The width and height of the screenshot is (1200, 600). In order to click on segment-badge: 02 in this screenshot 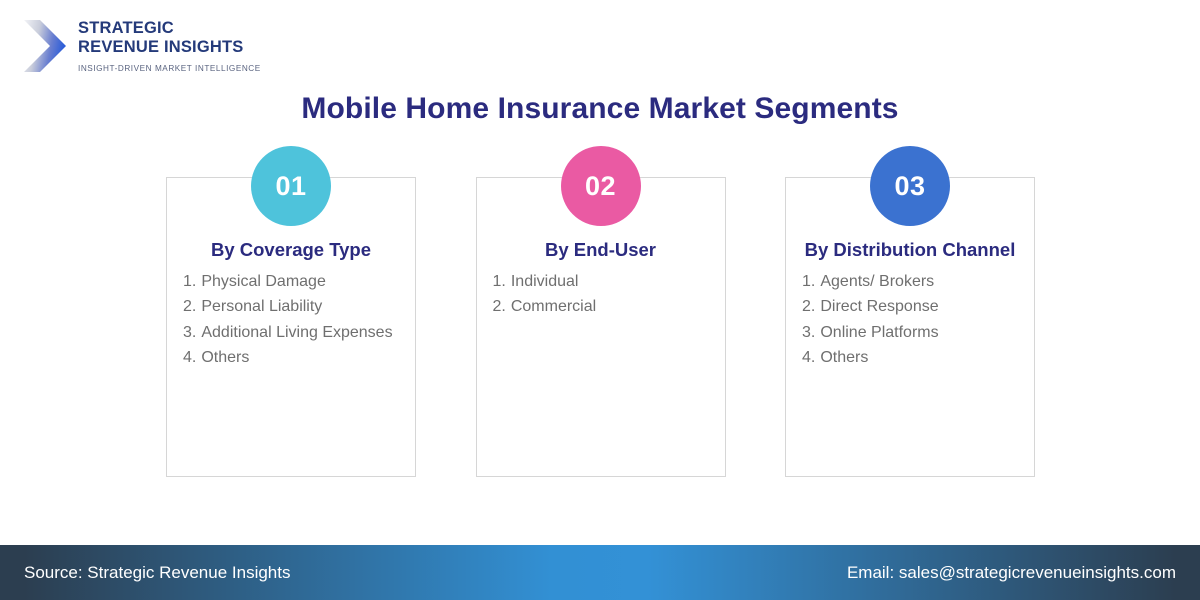, I will do `click(600, 186)`.